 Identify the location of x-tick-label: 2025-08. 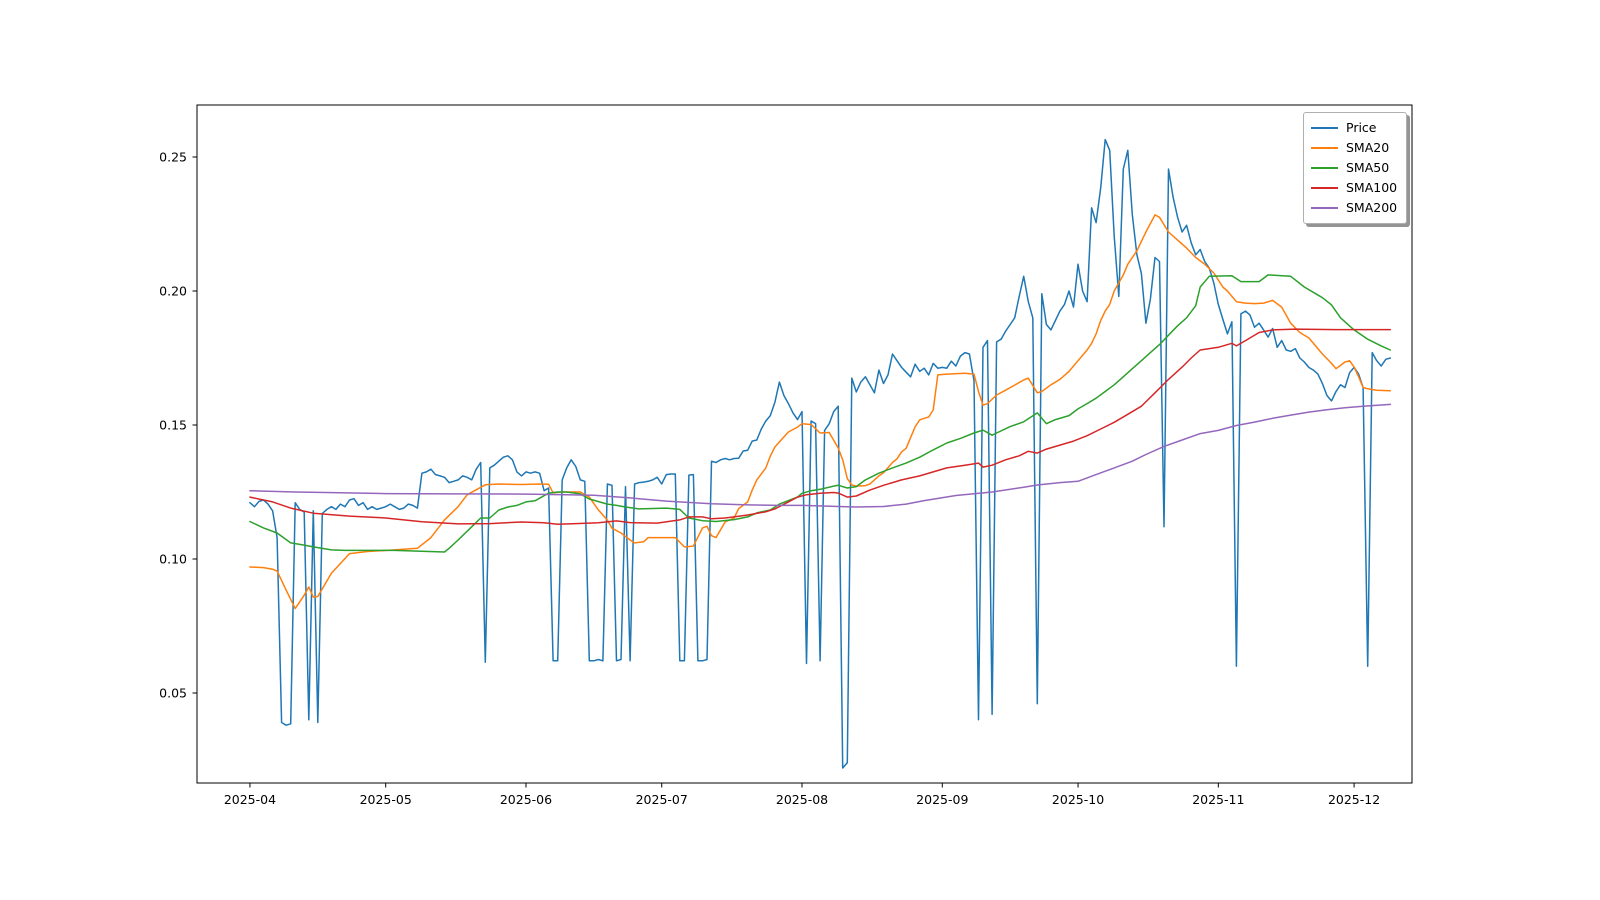
(802, 799).